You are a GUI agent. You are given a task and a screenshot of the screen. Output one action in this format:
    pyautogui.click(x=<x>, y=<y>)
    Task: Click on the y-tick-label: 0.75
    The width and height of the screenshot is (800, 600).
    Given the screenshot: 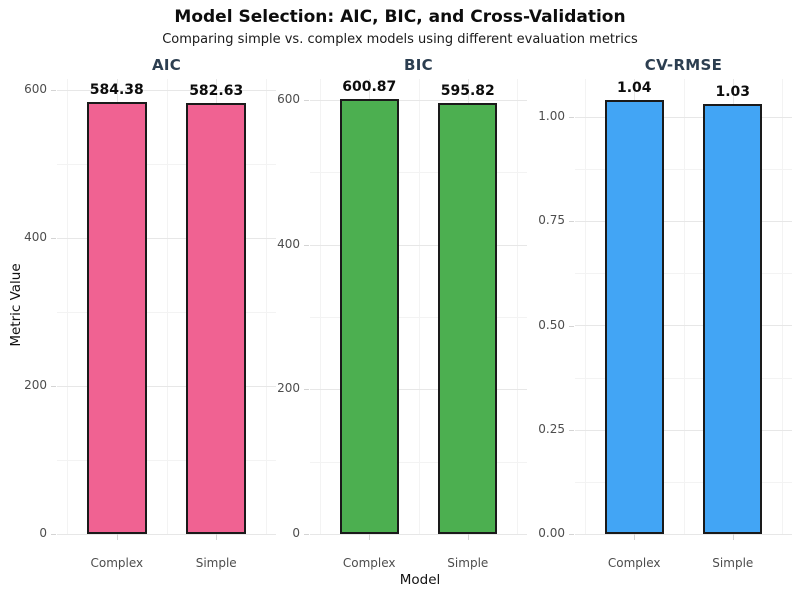 What is the action you would take?
    pyautogui.click(x=551, y=220)
    